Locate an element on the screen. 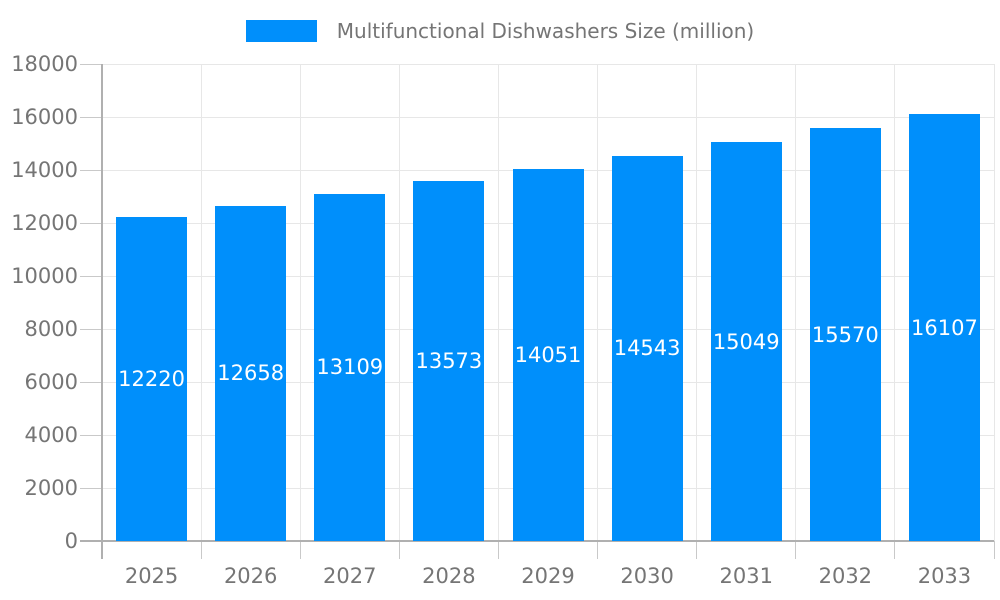 The width and height of the screenshot is (1000, 600). x-tick-label: 2033 is located at coordinates (944, 576).